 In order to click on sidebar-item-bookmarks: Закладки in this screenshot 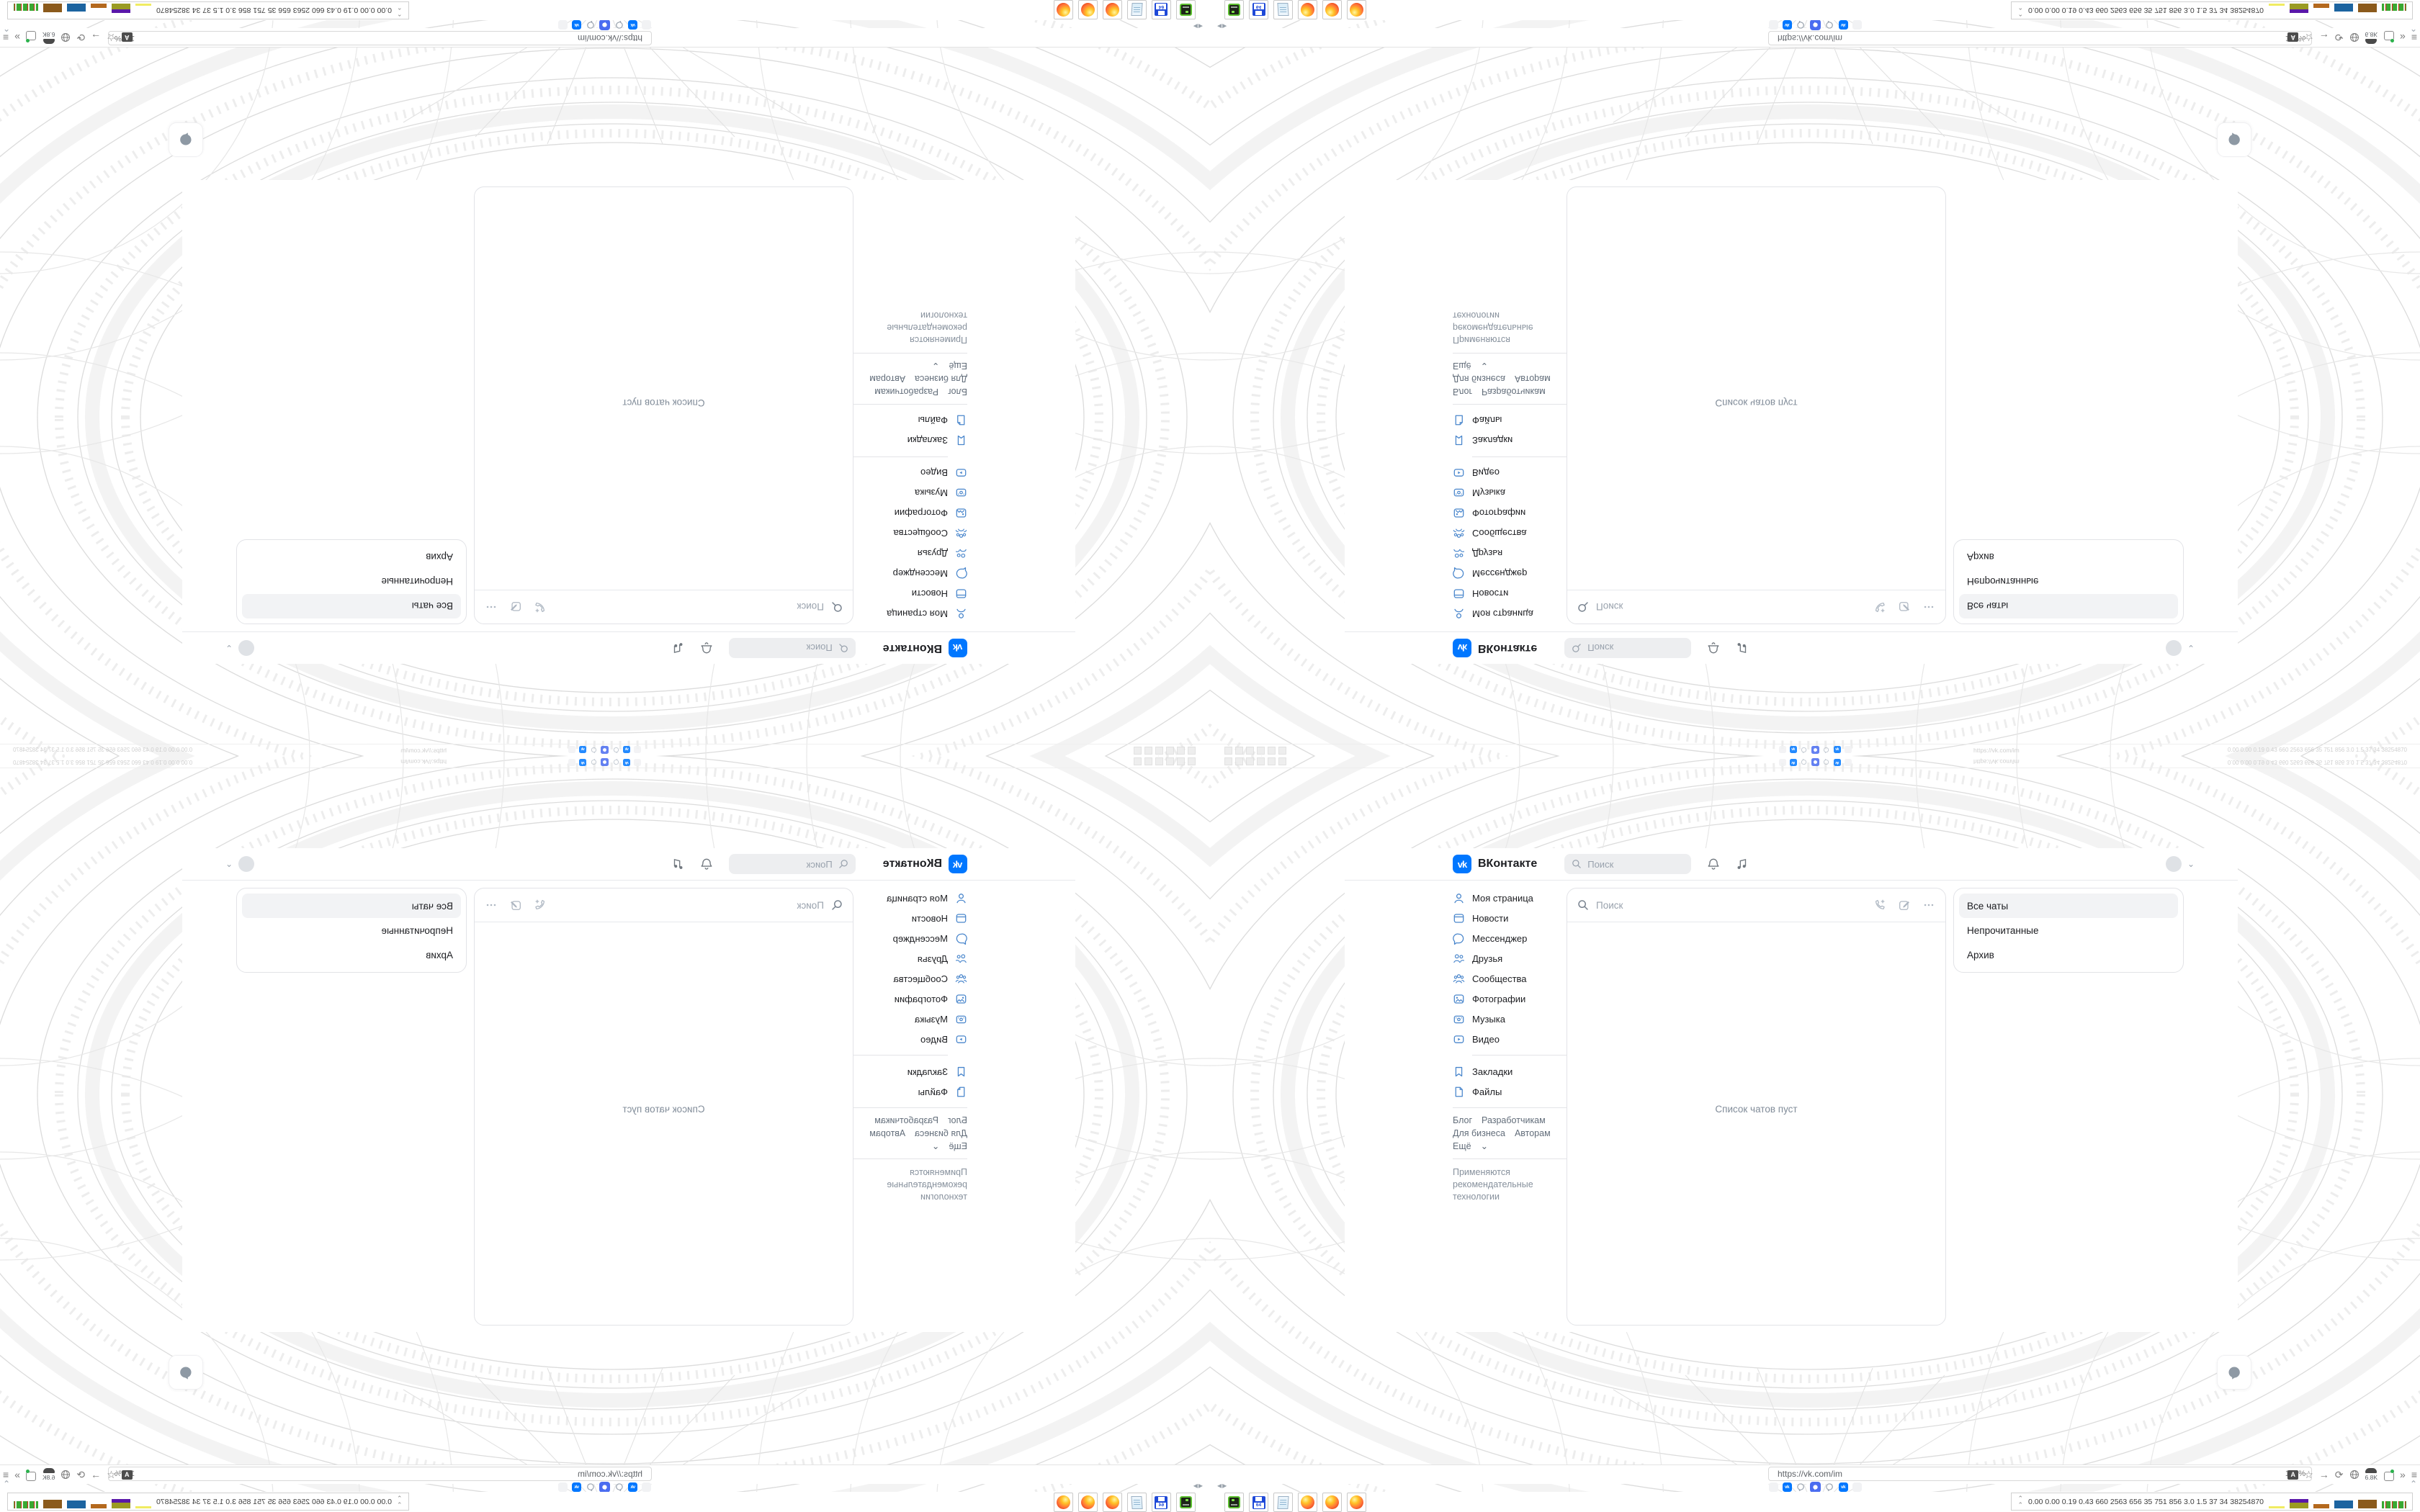, I will do `click(1510, 441)`.